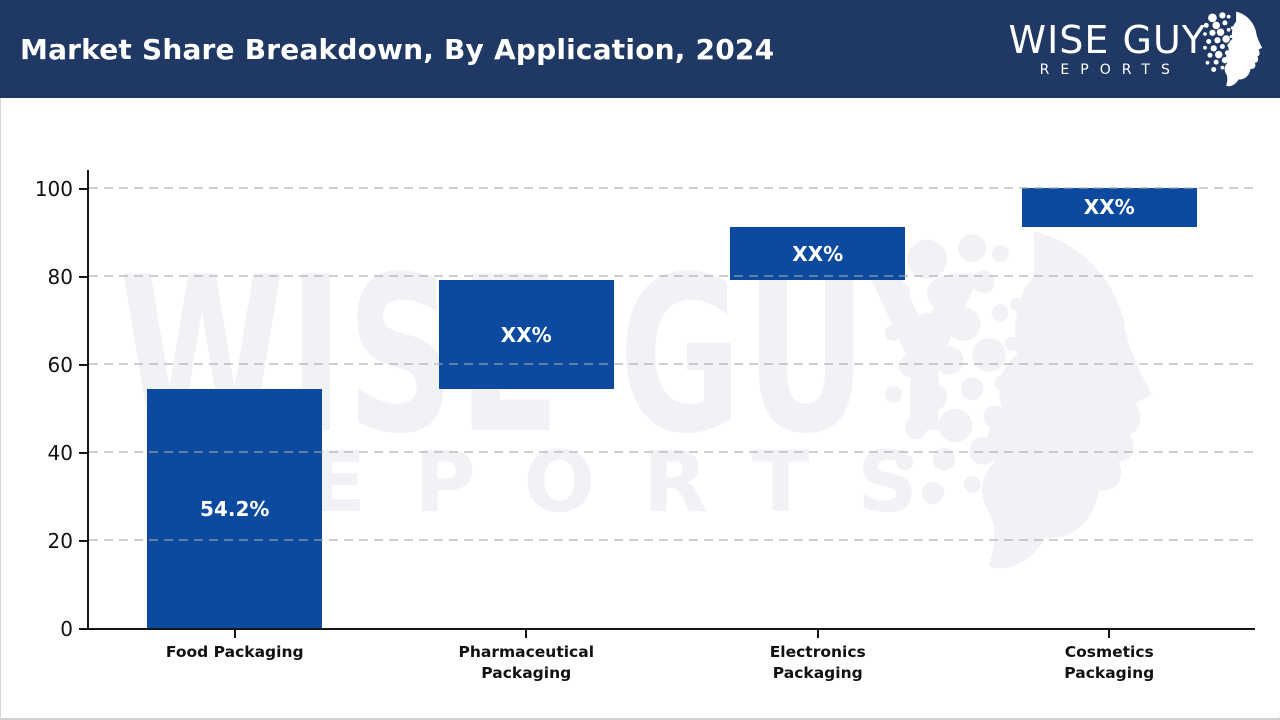  I want to click on category-label: Food Packaging, so click(234, 652).